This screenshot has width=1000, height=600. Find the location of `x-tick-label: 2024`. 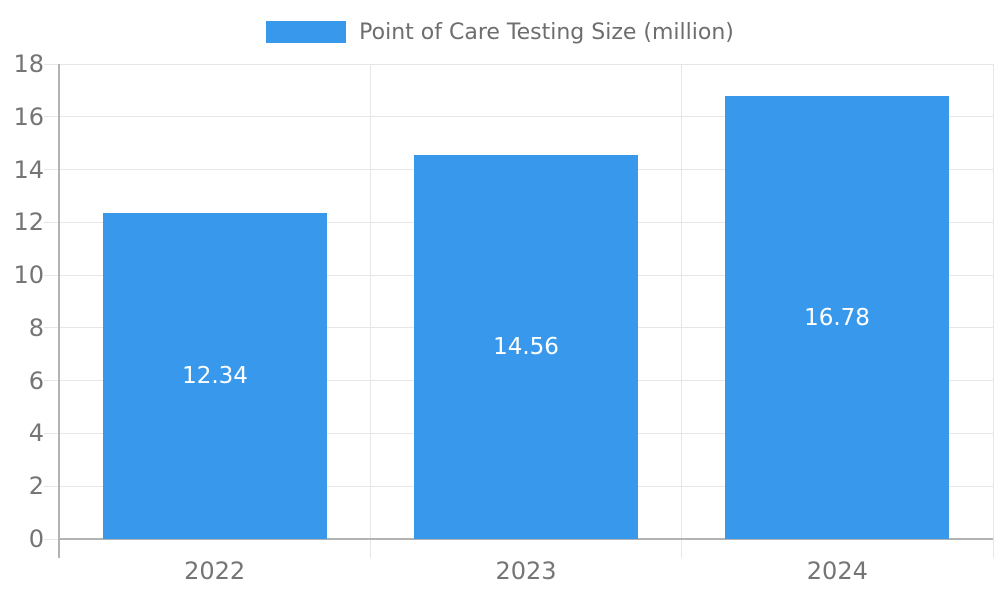

x-tick-label: 2024 is located at coordinates (837, 571).